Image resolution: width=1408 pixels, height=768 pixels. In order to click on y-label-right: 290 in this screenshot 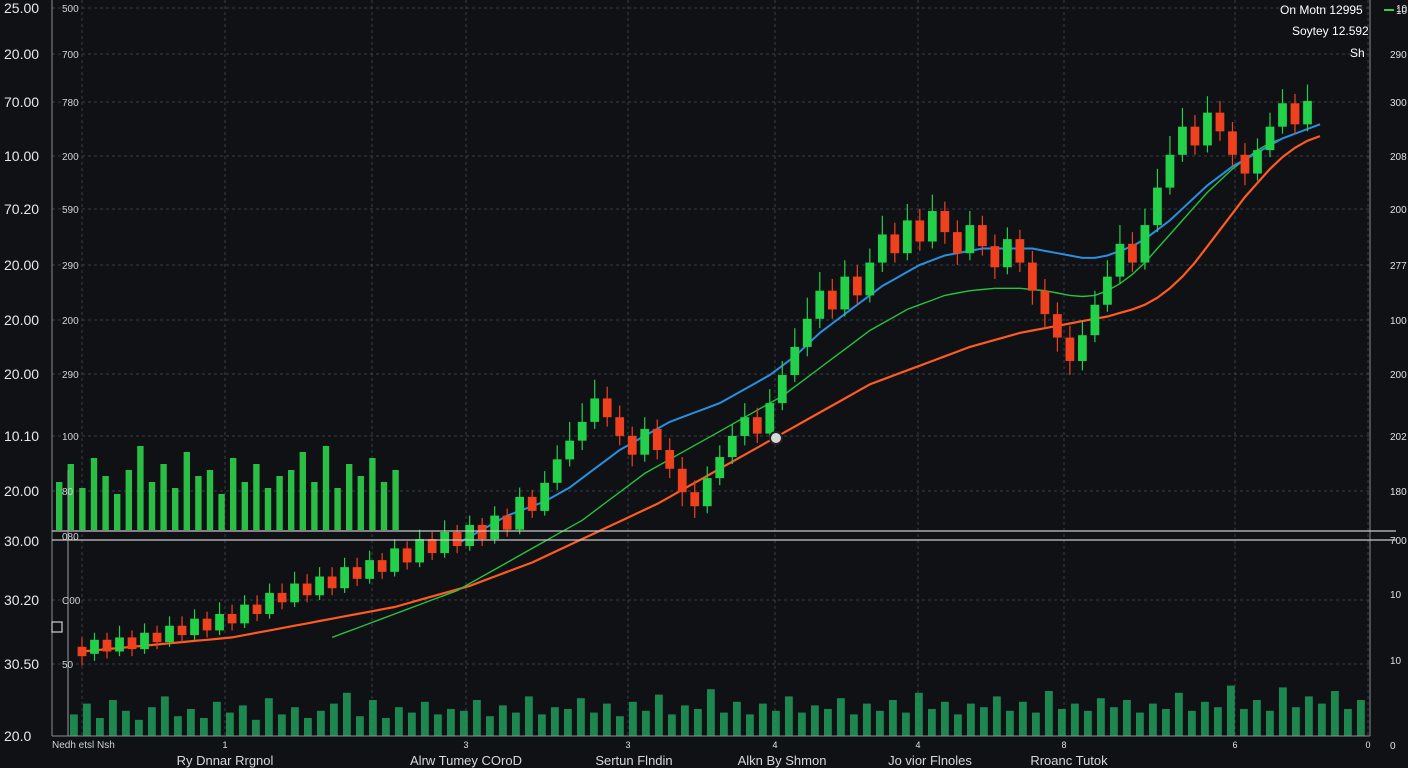, I will do `click(1398, 55)`.